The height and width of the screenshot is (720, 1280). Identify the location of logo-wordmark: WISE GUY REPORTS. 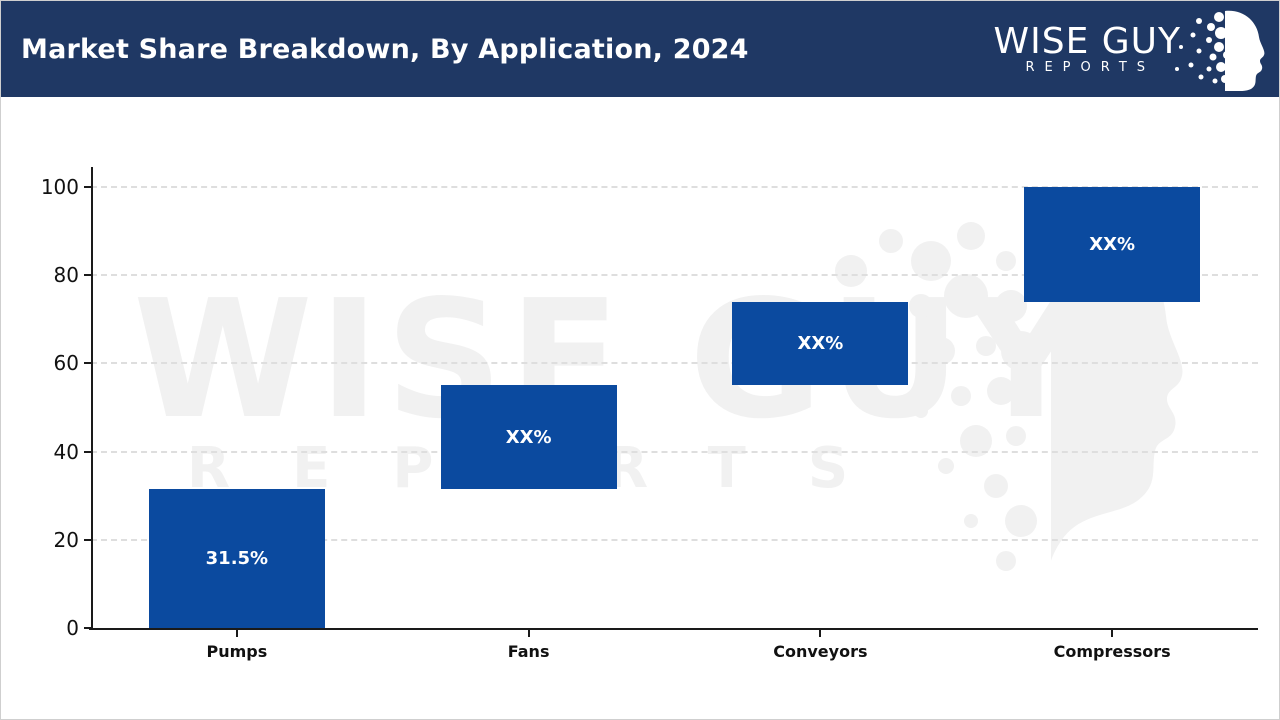
(1087, 48).